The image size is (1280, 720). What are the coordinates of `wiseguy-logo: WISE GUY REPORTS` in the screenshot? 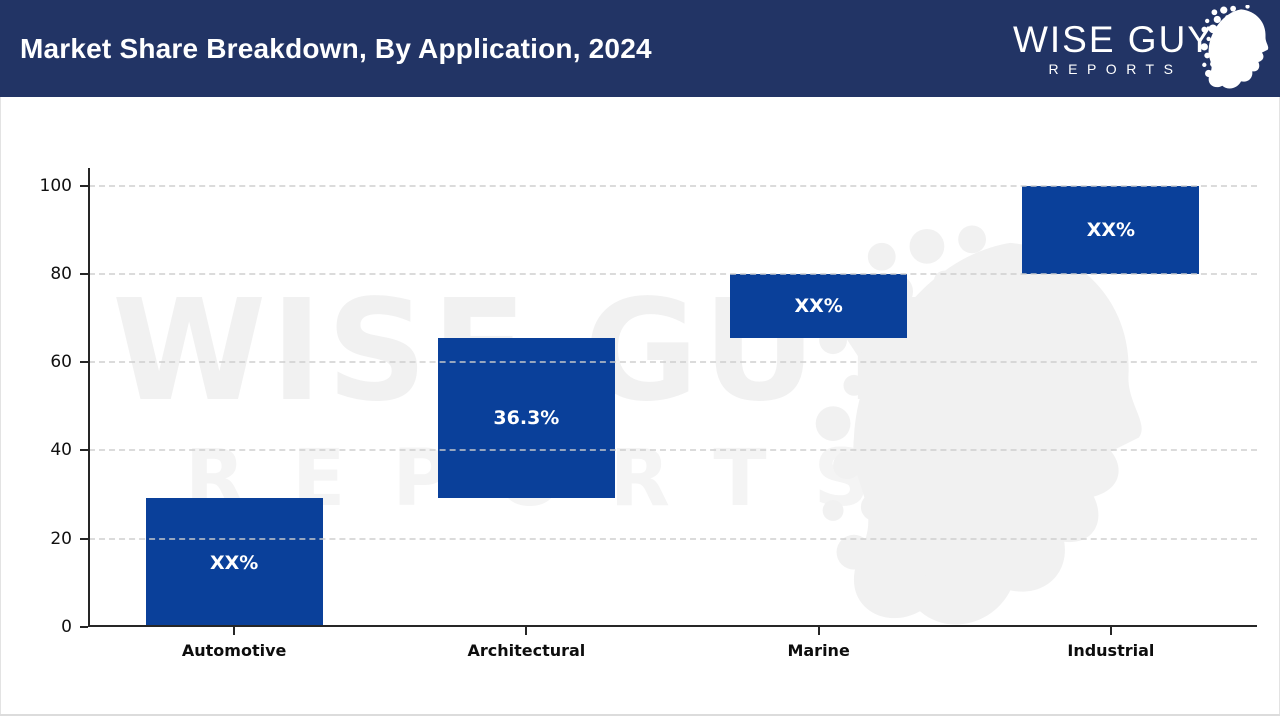 It's located at (1142, 48).